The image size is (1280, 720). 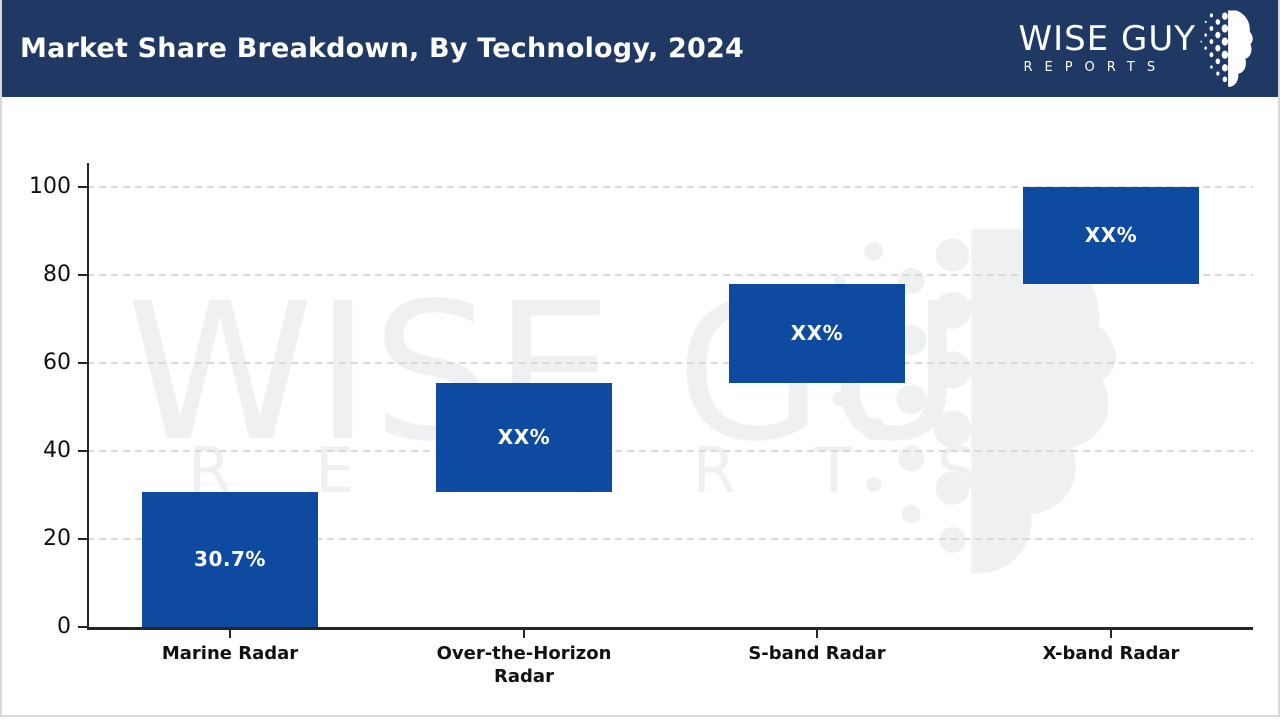 I want to click on y-tick-label: 40, so click(x=57, y=450).